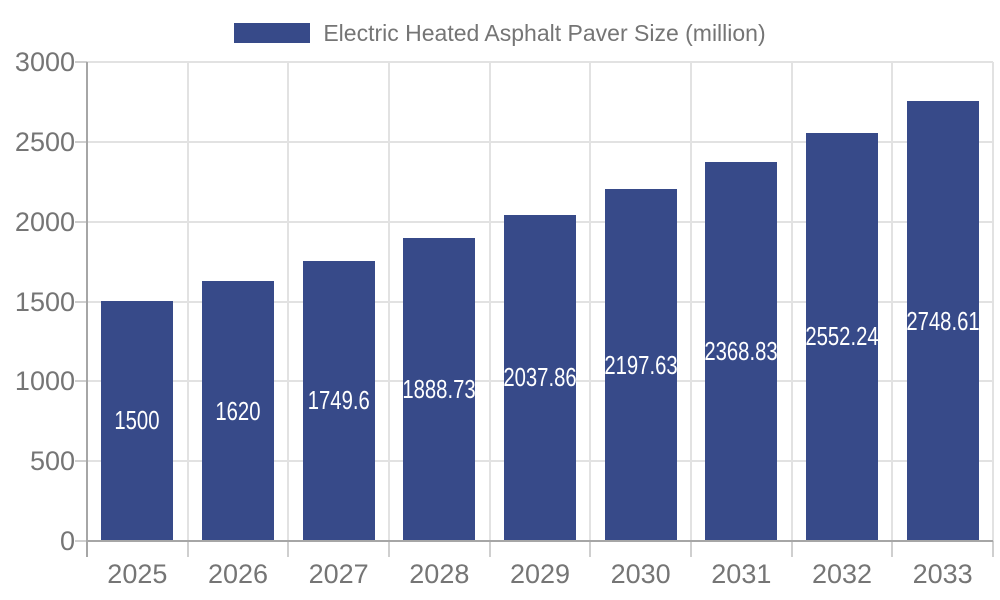  I want to click on bar: 2552.24, so click(842, 336).